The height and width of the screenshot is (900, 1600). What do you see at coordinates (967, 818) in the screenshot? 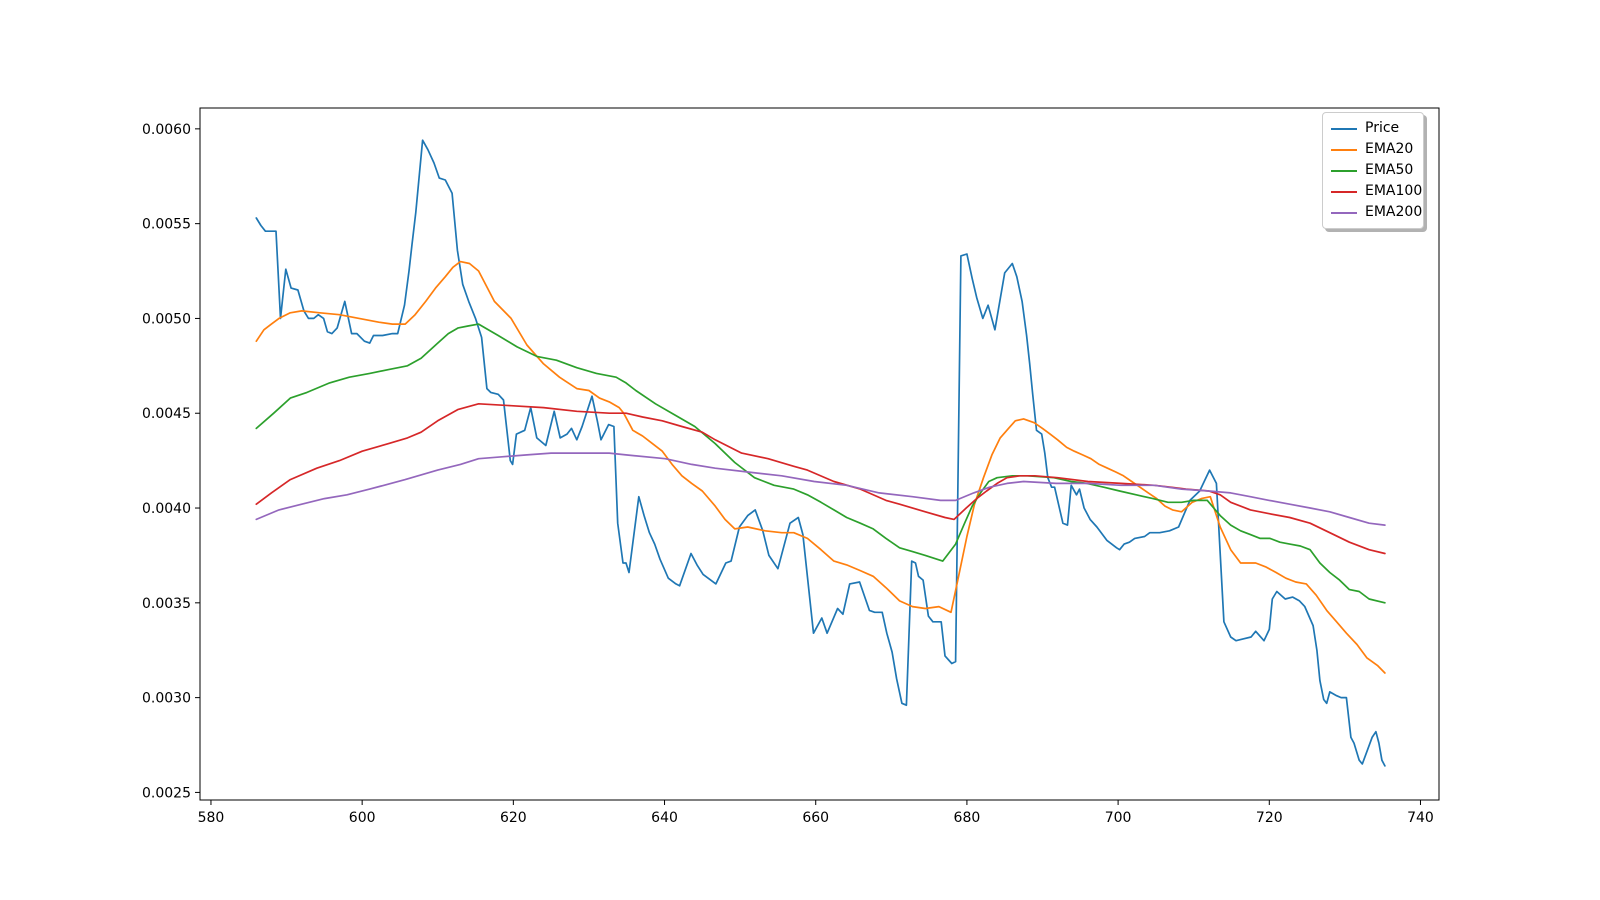
I see `x-tick-label: 680` at bounding box center [967, 818].